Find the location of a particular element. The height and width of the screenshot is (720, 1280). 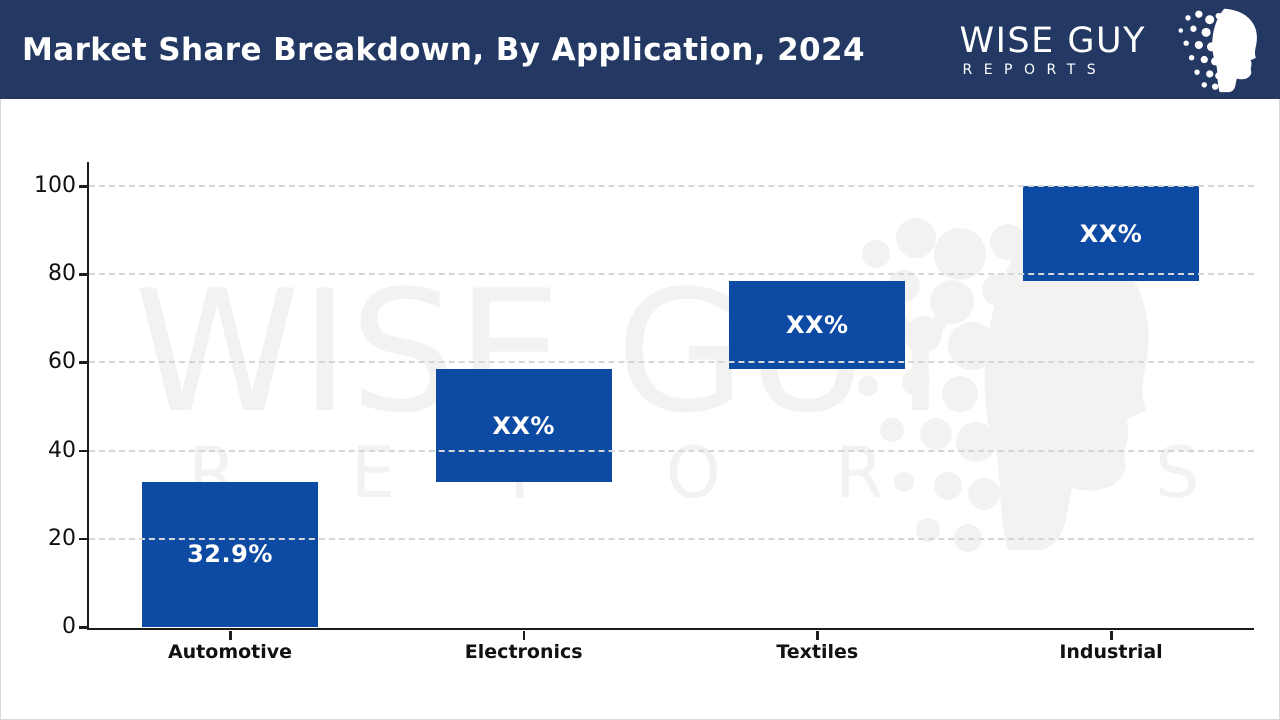

bar-automotive: 32.9% is located at coordinates (230, 554).